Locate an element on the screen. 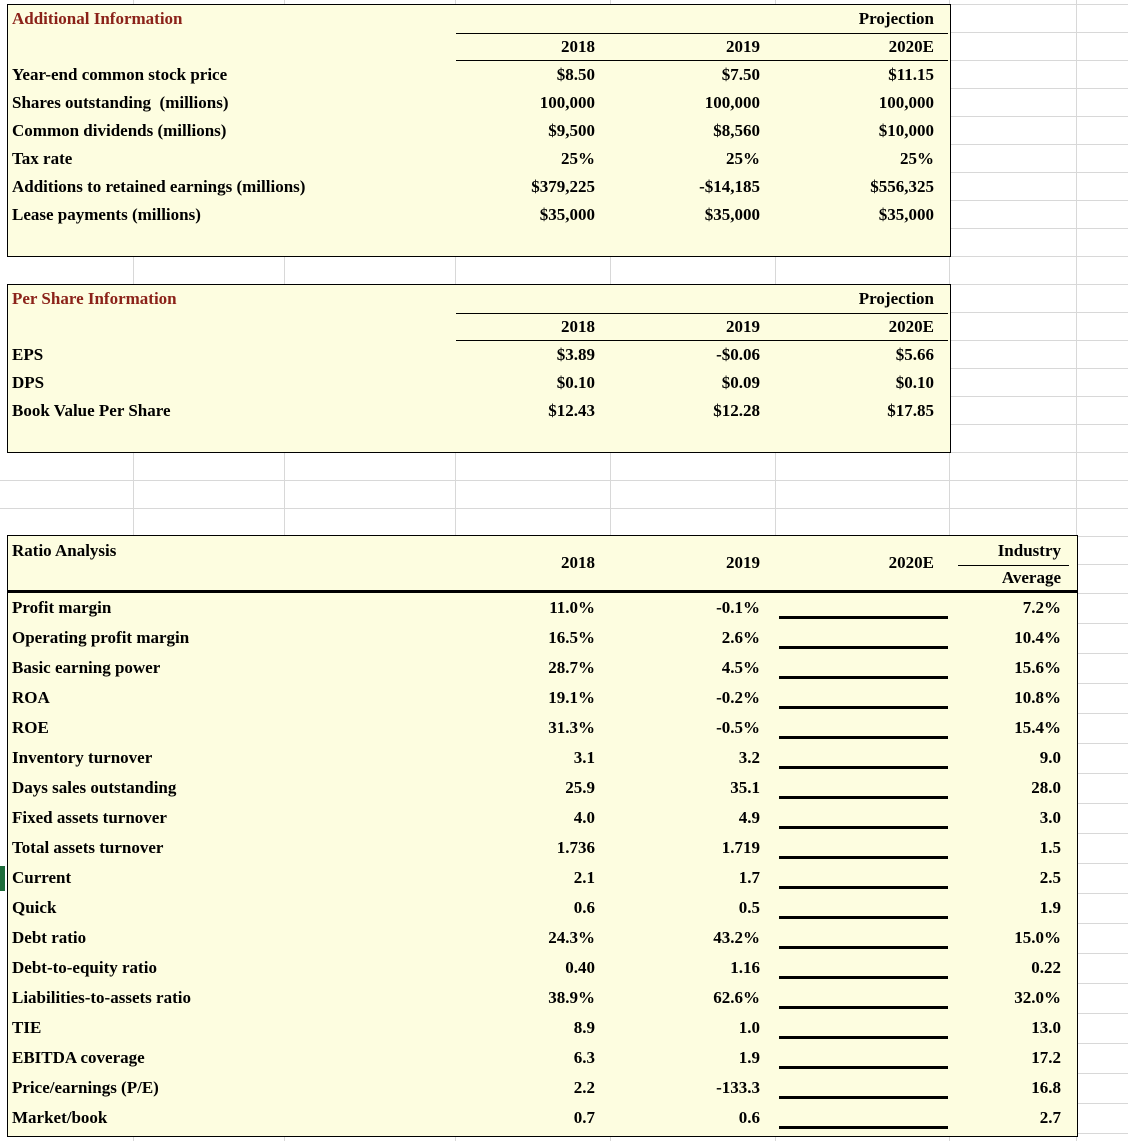  column-header-2019: 2019 is located at coordinates (743, 562).